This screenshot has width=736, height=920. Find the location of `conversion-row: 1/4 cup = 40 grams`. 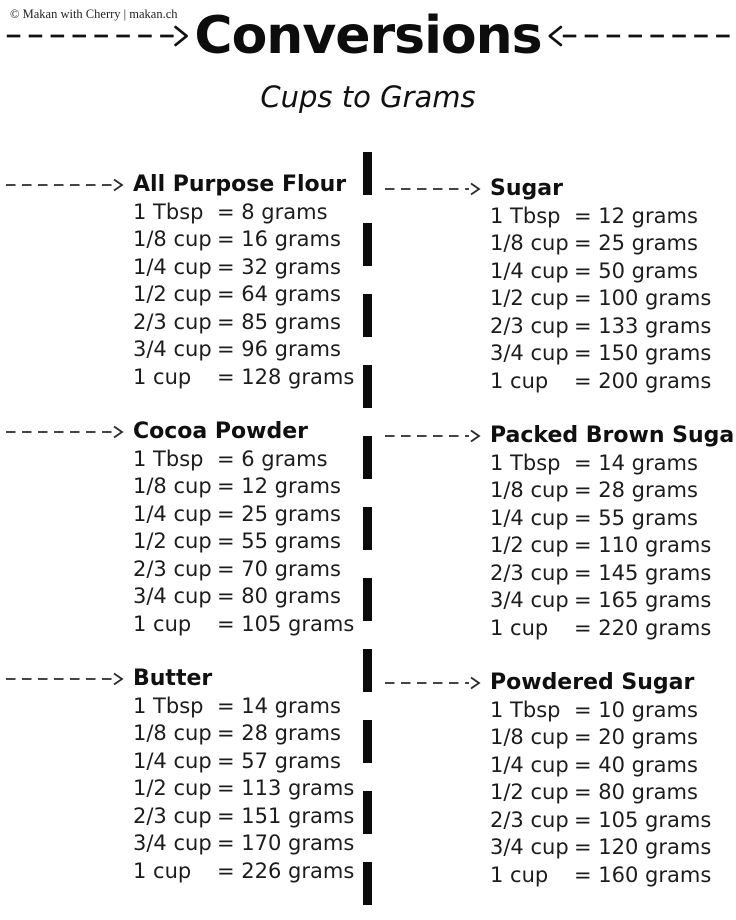

conversion-row: 1/4 cup = 40 grams is located at coordinates (611, 766).